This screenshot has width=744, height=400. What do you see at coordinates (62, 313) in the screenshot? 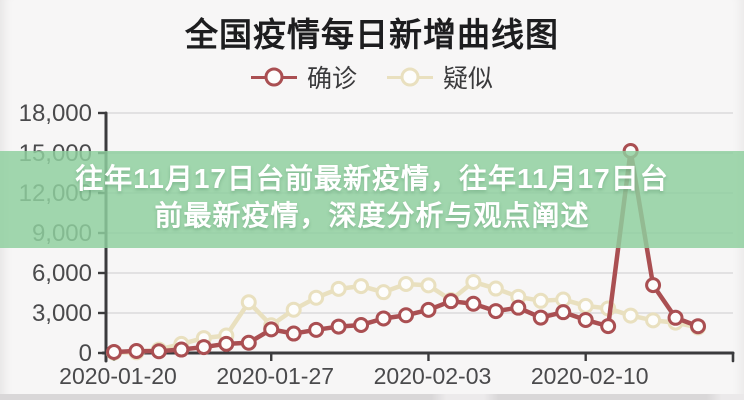
I see `y-axis-label: 3,000` at bounding box center [62, 313].